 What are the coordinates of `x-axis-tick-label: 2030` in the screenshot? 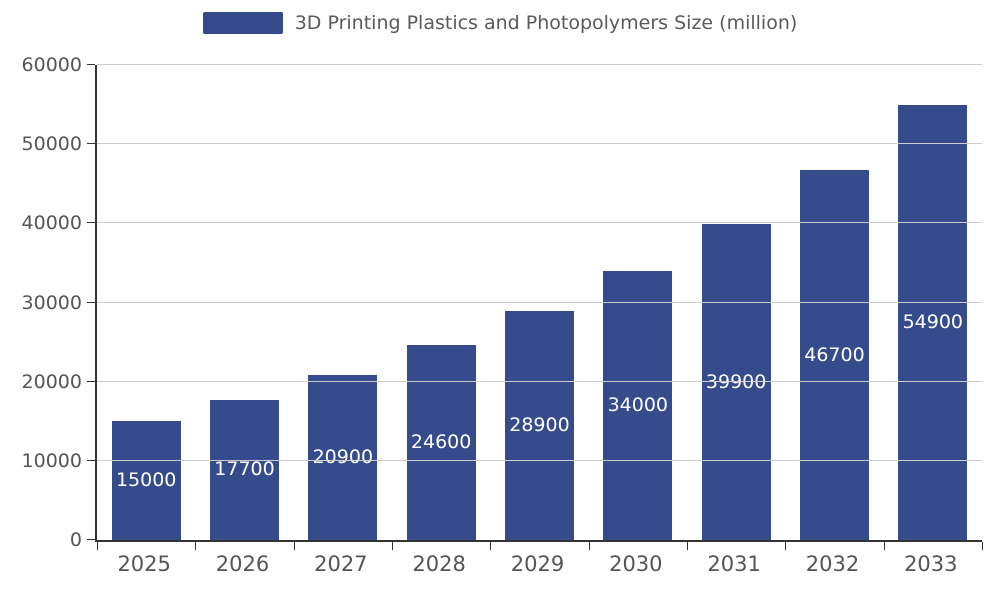 It's located at (636, 564).